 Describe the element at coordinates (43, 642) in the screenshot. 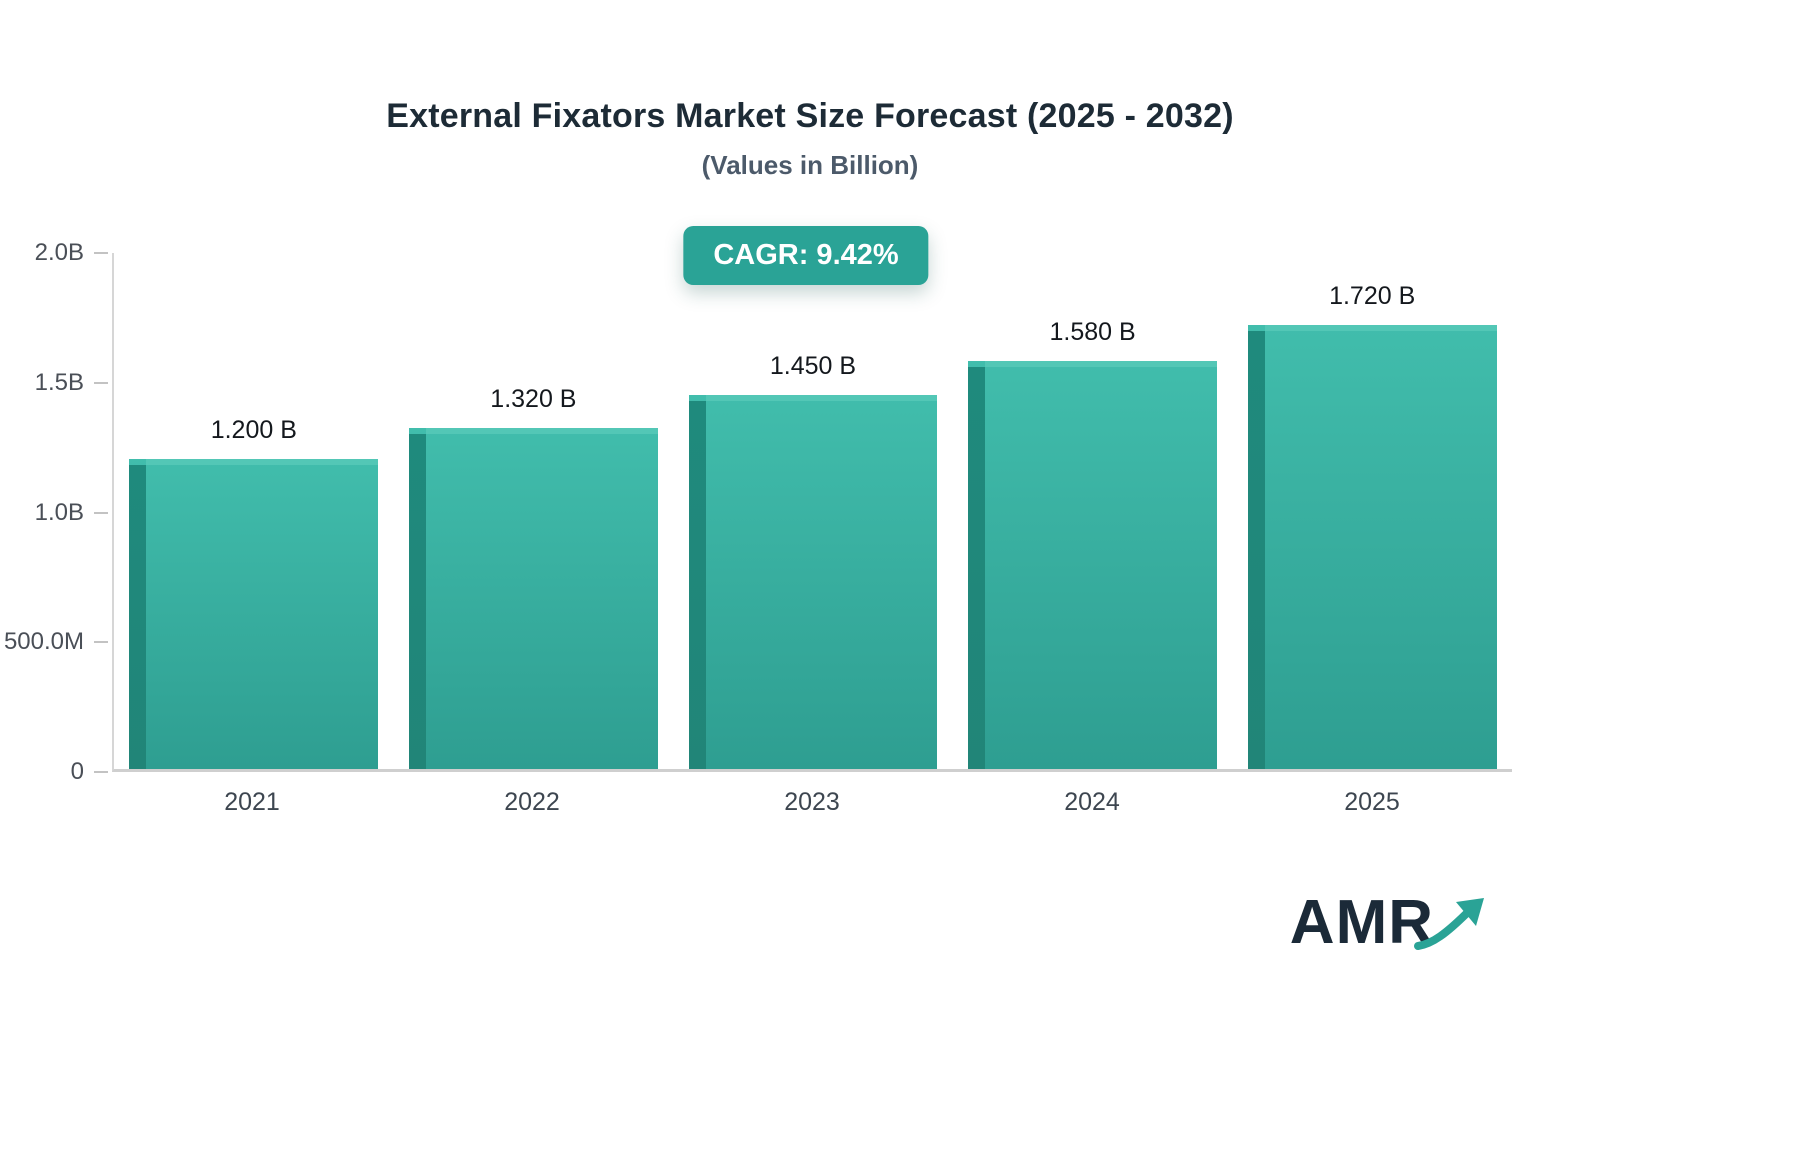

I see `y-axis-tick-label: 500.0M` at that location.